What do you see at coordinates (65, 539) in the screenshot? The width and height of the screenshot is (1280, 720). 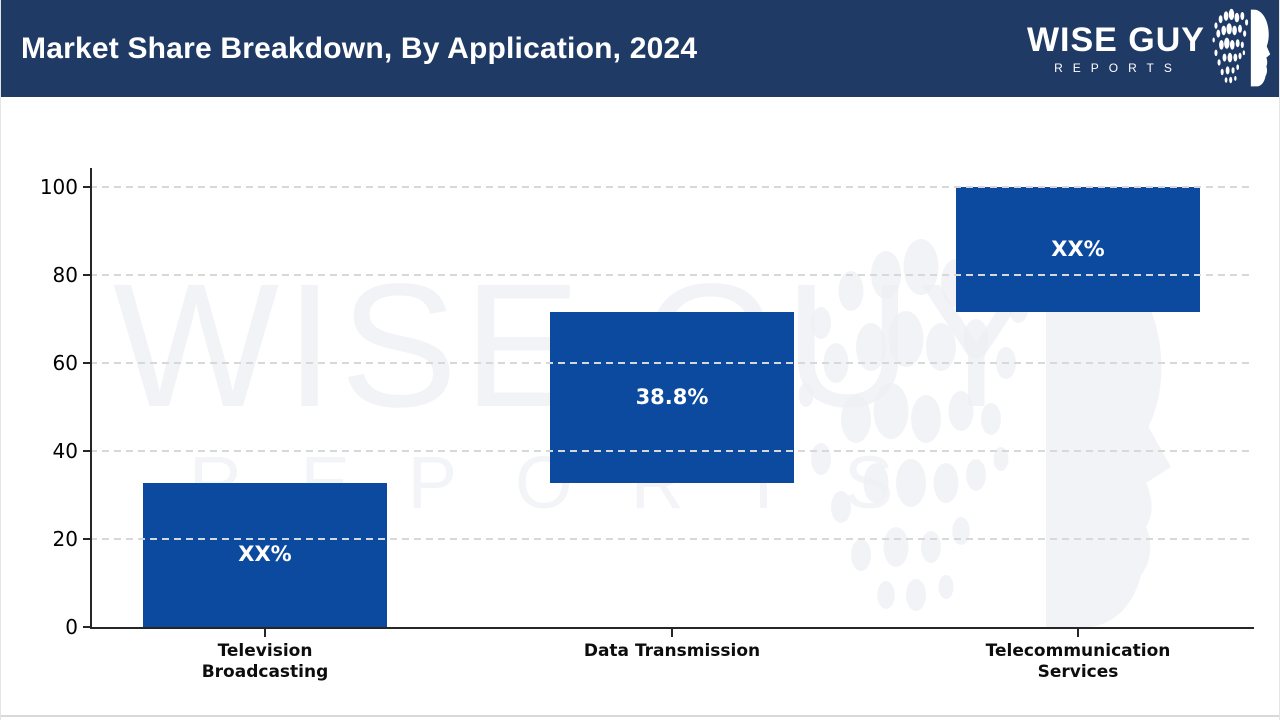 I see `y-axis-tick-label: 20` at bounding box center [65, 539].